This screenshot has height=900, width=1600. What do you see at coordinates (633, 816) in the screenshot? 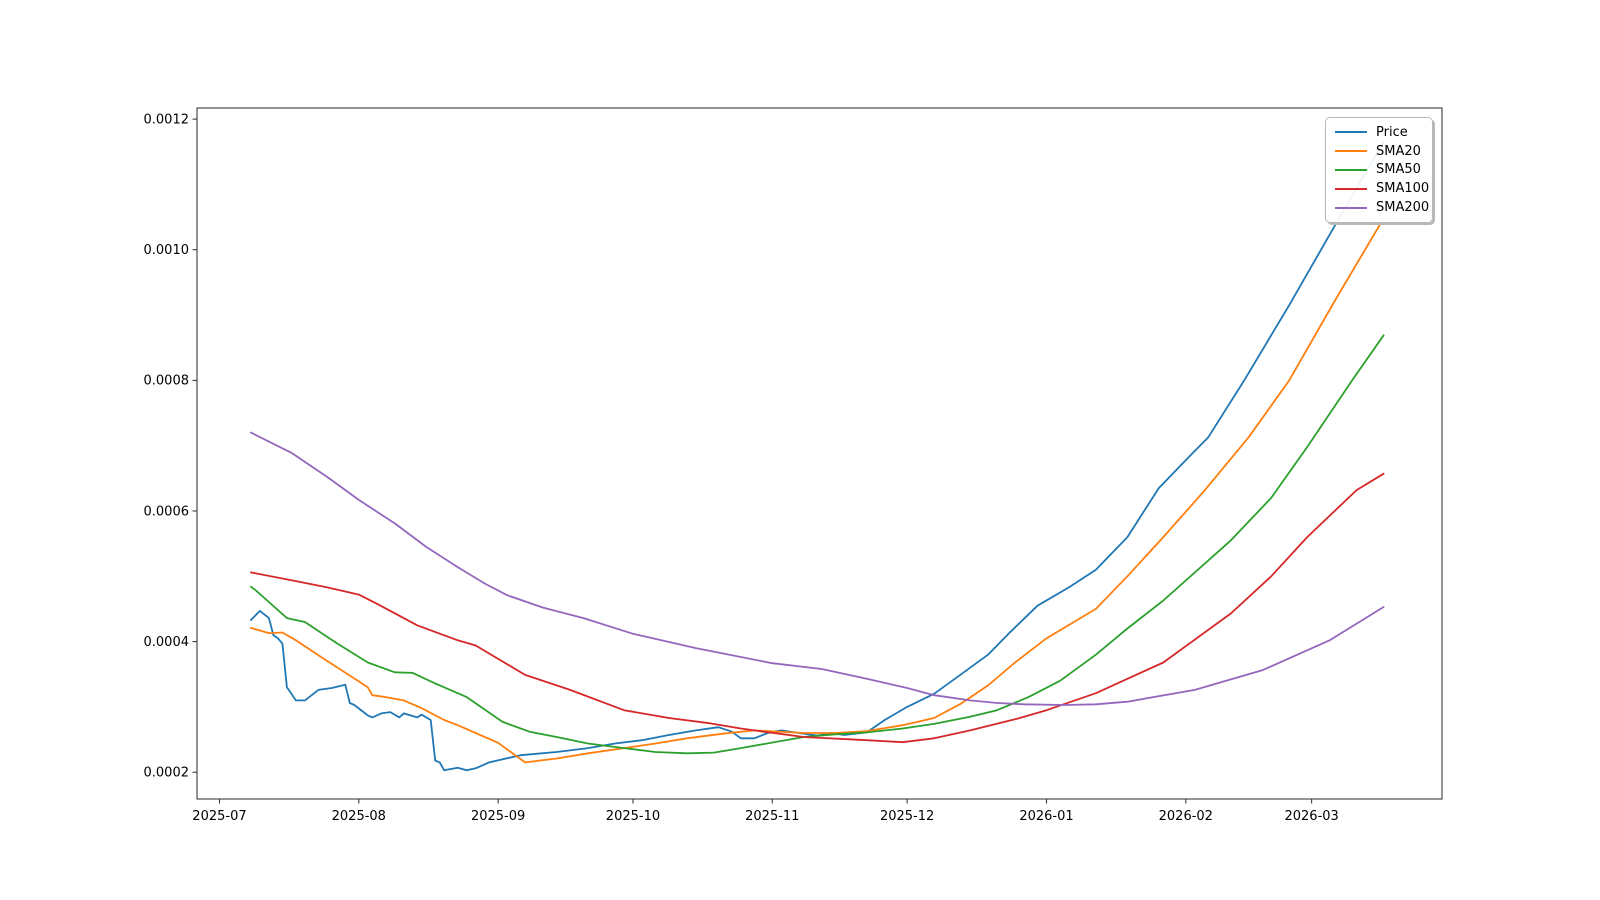
I see `x-tick-label: 2025-10` at bounding box center [633, 816].